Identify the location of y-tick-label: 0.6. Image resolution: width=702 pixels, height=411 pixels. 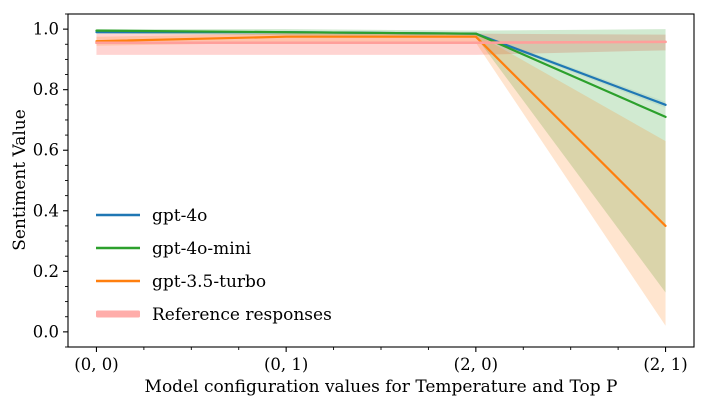
(46, 150).